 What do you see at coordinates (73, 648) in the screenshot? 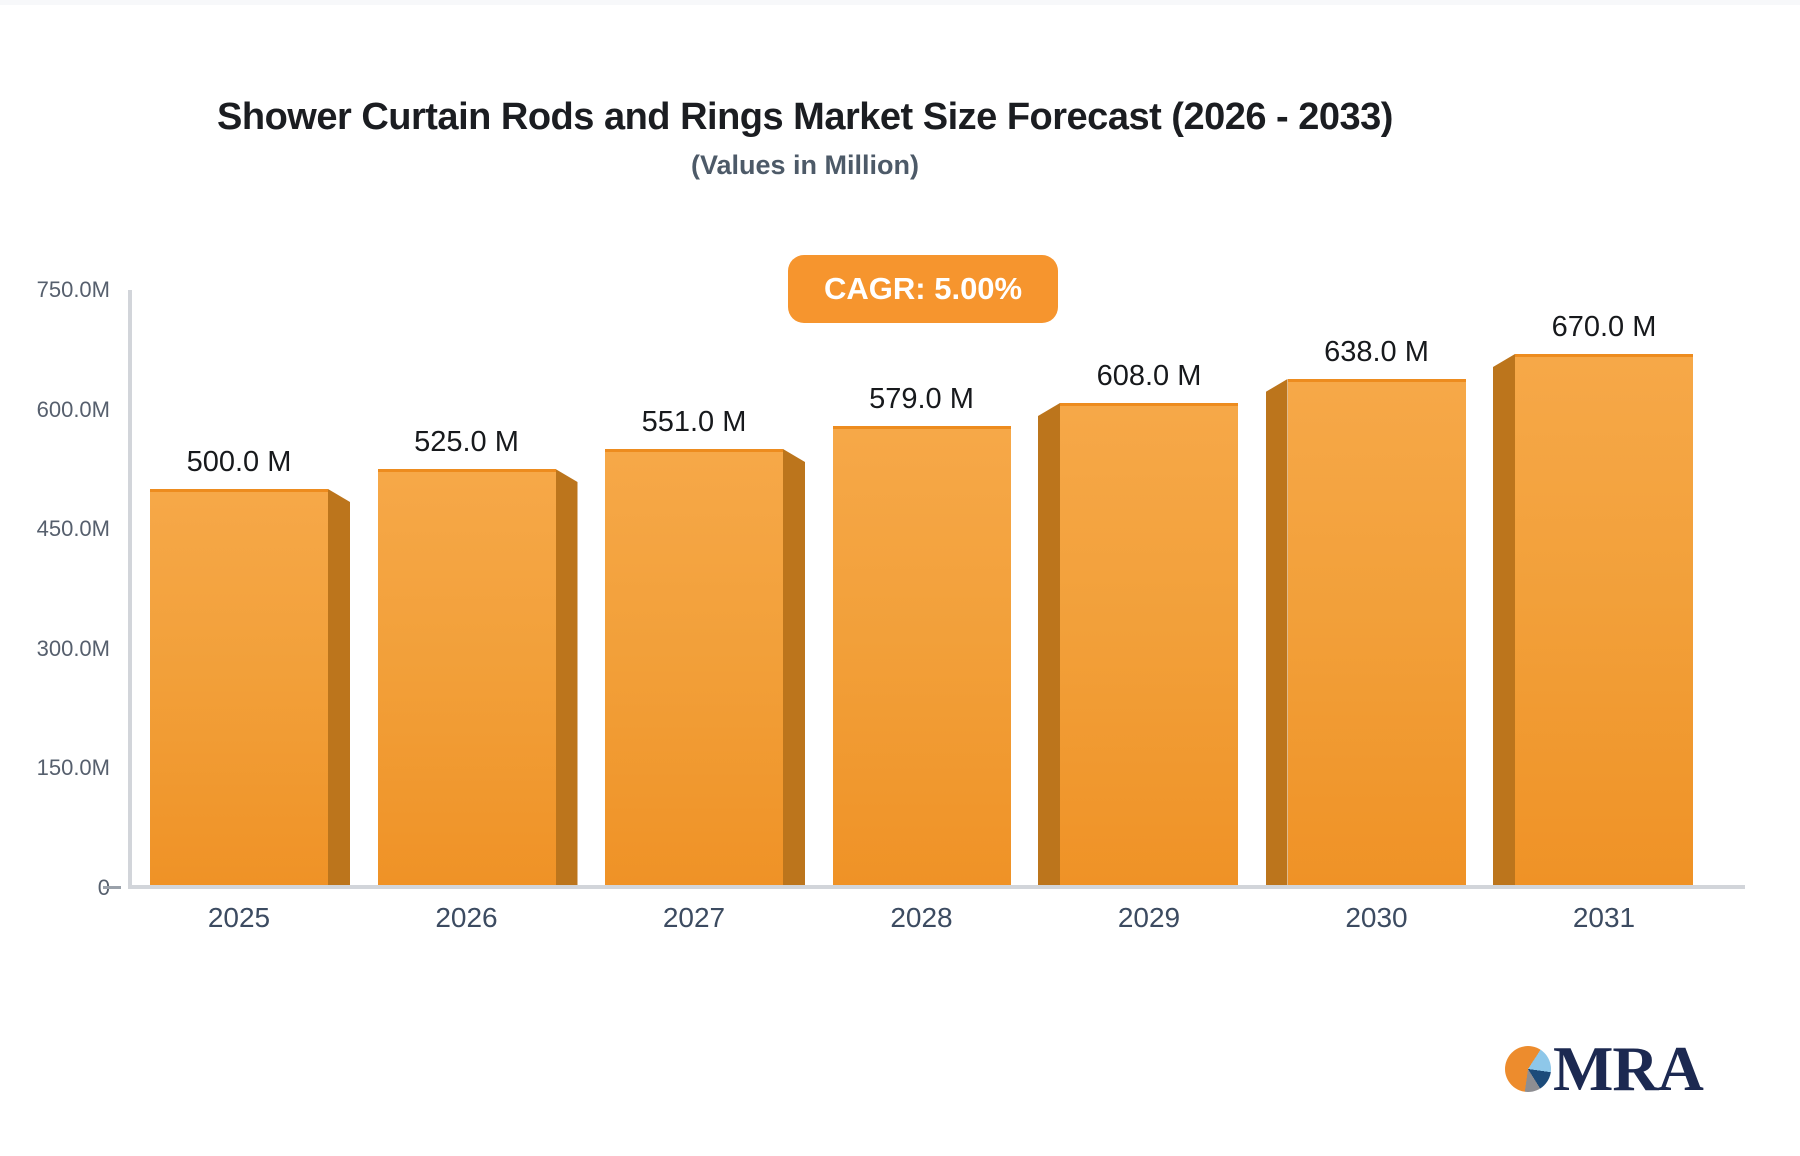
I see `y-axis-tick-label: 300.0M` at bounding box center [73, 648].